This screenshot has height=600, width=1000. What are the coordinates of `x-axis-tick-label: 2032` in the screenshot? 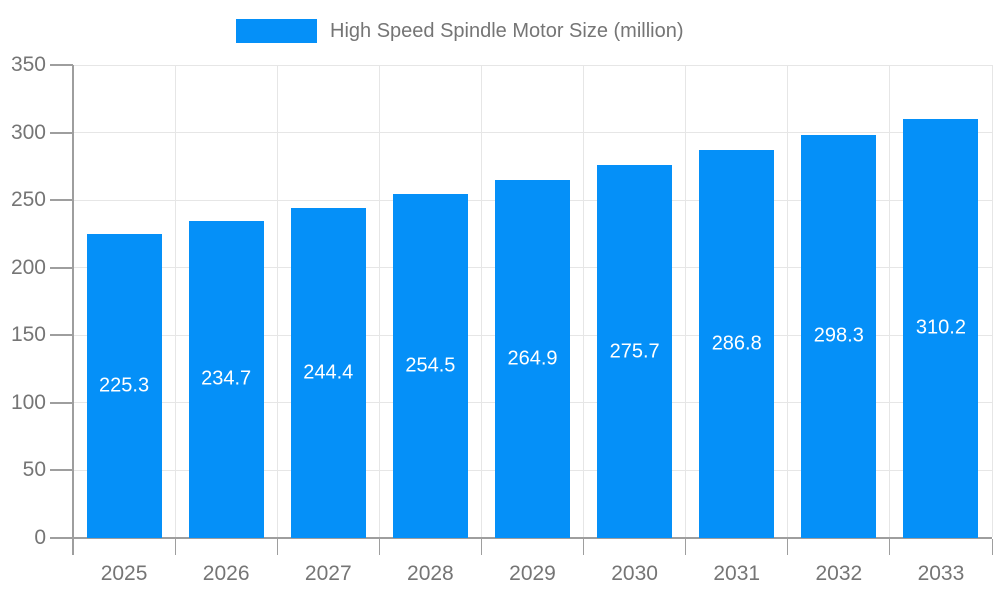 It's located at (839, 573).